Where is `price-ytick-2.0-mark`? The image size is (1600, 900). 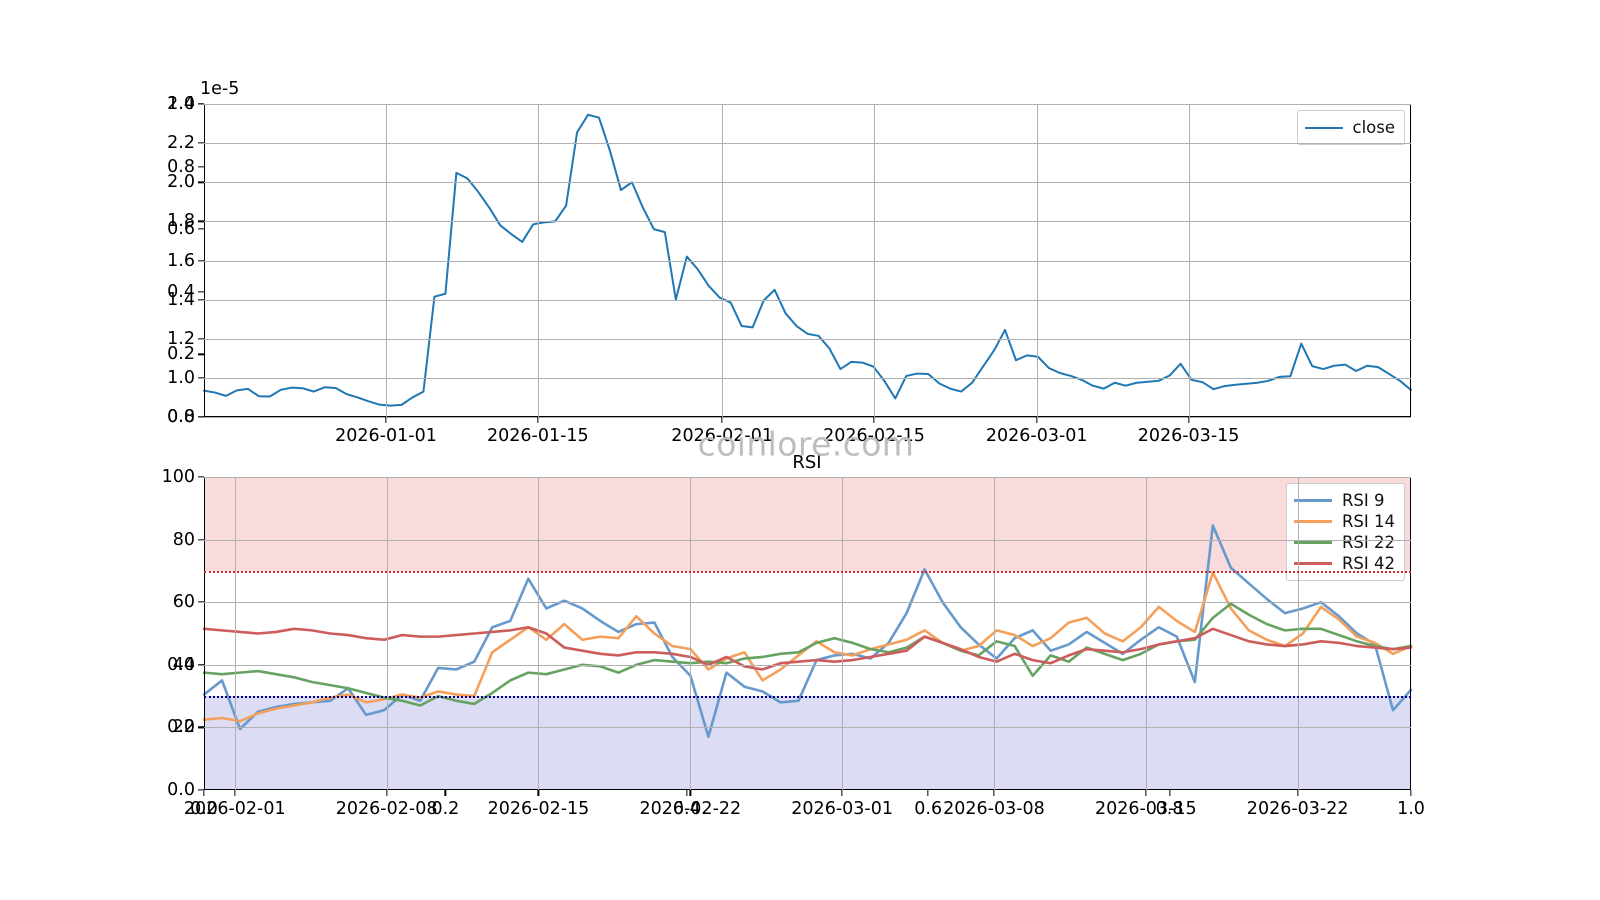
price-ytick-2.0-mark is located at coordinates (201, 182).